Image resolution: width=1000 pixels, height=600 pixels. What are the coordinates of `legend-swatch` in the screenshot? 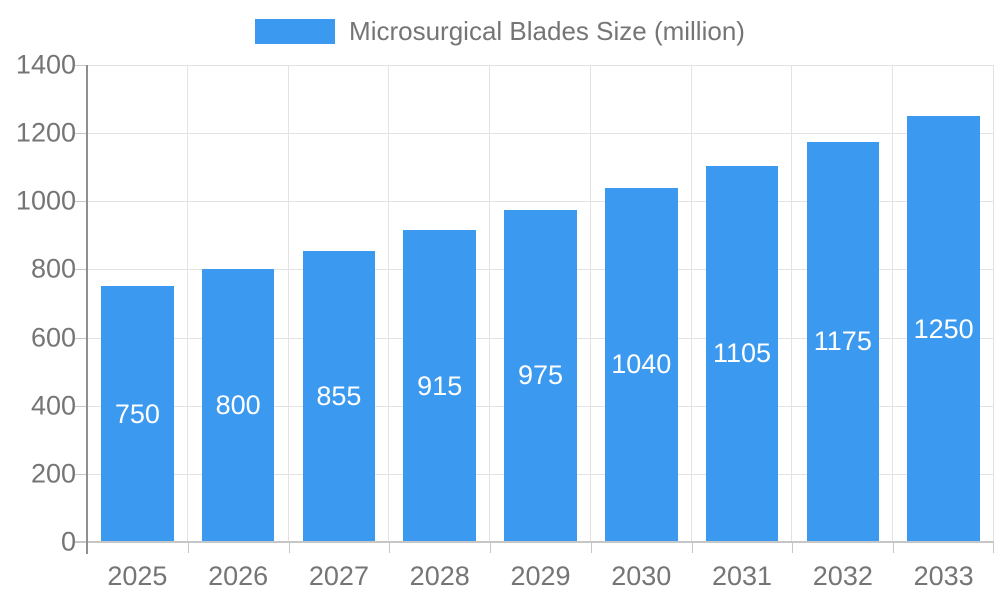 It's located at (295, 31).